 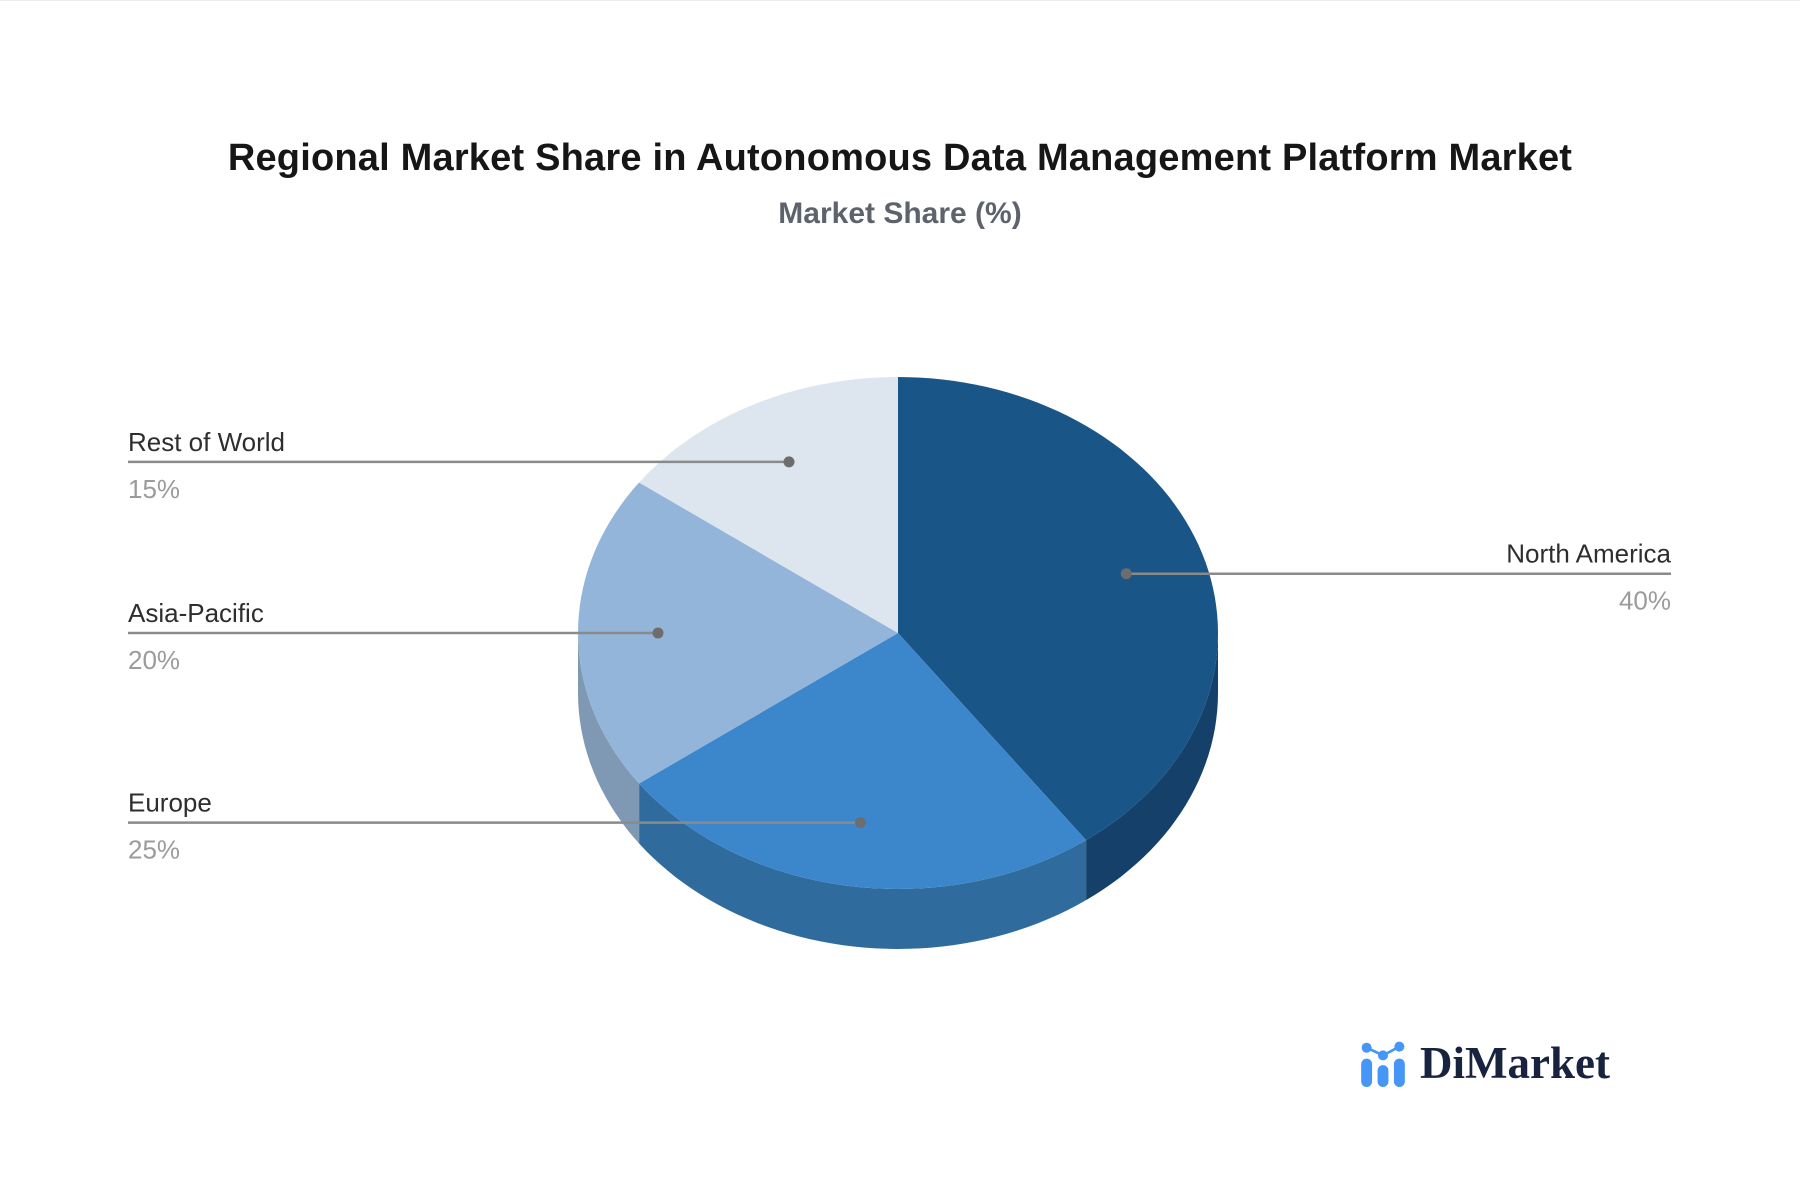 I want to click on leader-dot-rest-of-world, so click(x=789, y=462).